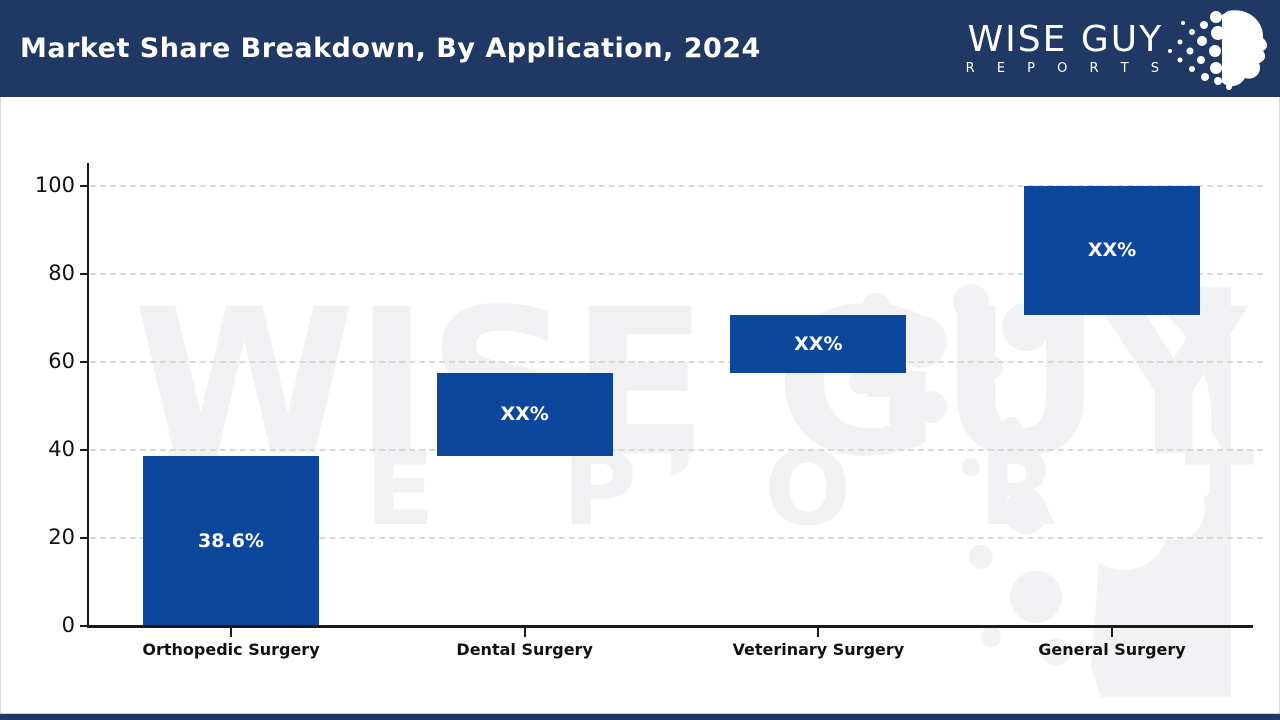 The height and width of the screenshot is (720, 1280). I want to click on x-tick-mark-general-surgery, so click(1112, 632).